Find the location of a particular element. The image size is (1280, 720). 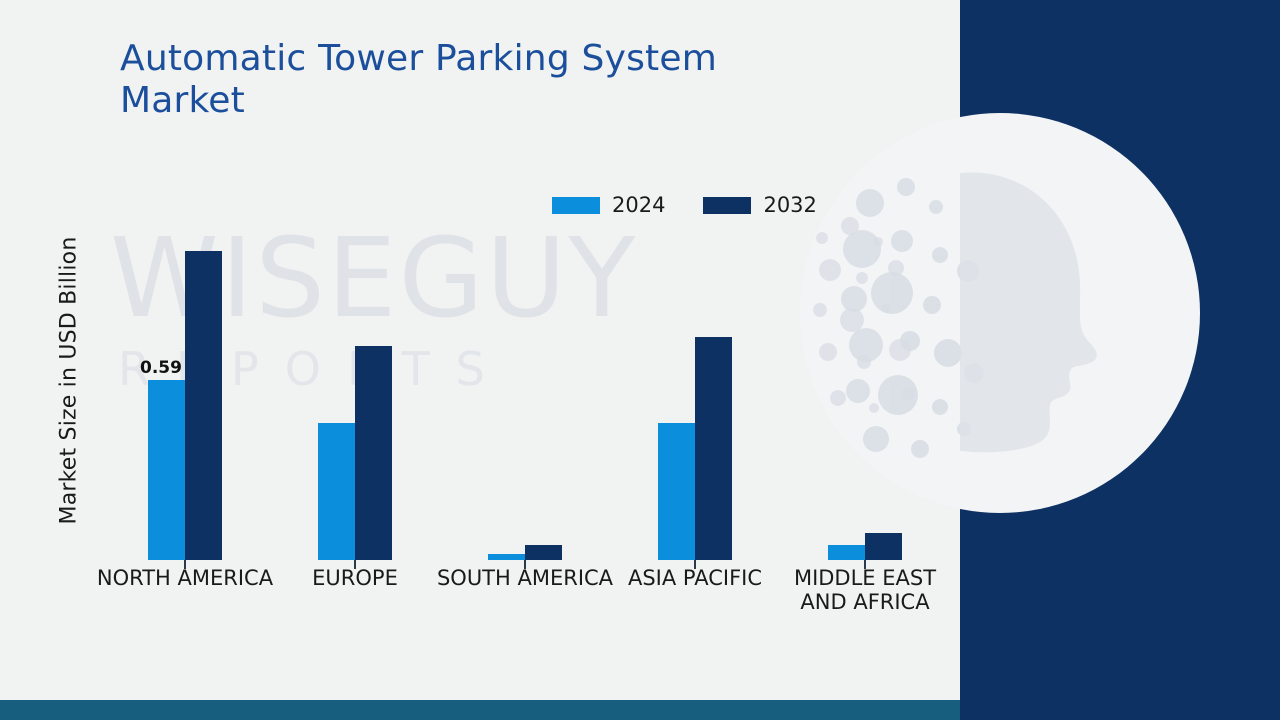

legend-item-2024: 2024 is located at coordinates (608, 205).